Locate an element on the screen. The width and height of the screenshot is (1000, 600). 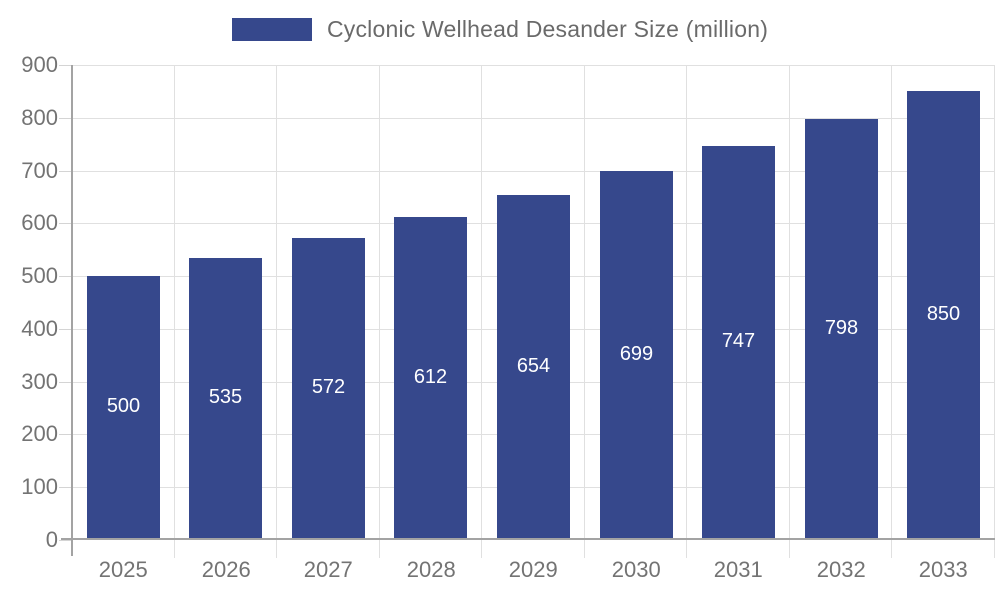
legend-swatch is located at coordinates (271, 29).